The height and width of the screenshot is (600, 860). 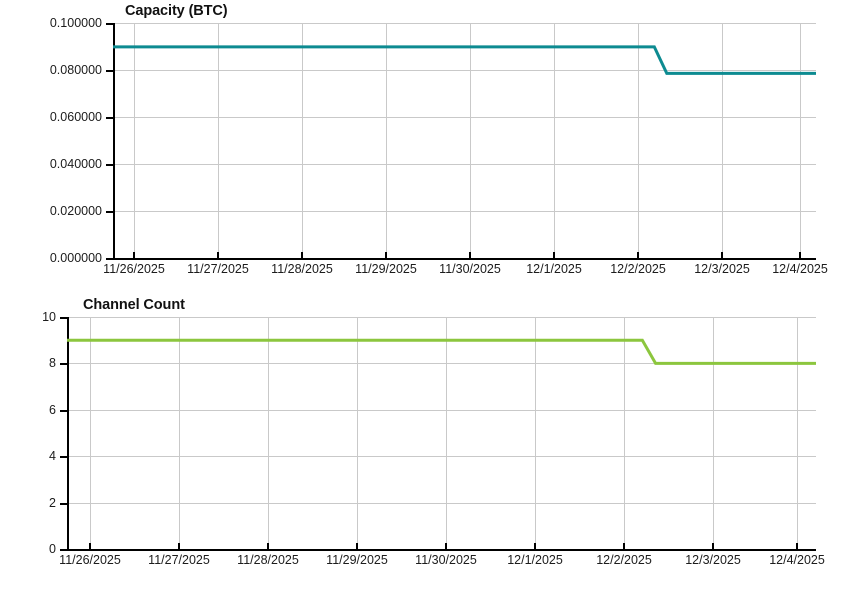 What do you see at coordinates (90, 560) in the screenshot?
I see `channel-count-x-tick-label: 11/26/2025` at bounding box center [90, 560].